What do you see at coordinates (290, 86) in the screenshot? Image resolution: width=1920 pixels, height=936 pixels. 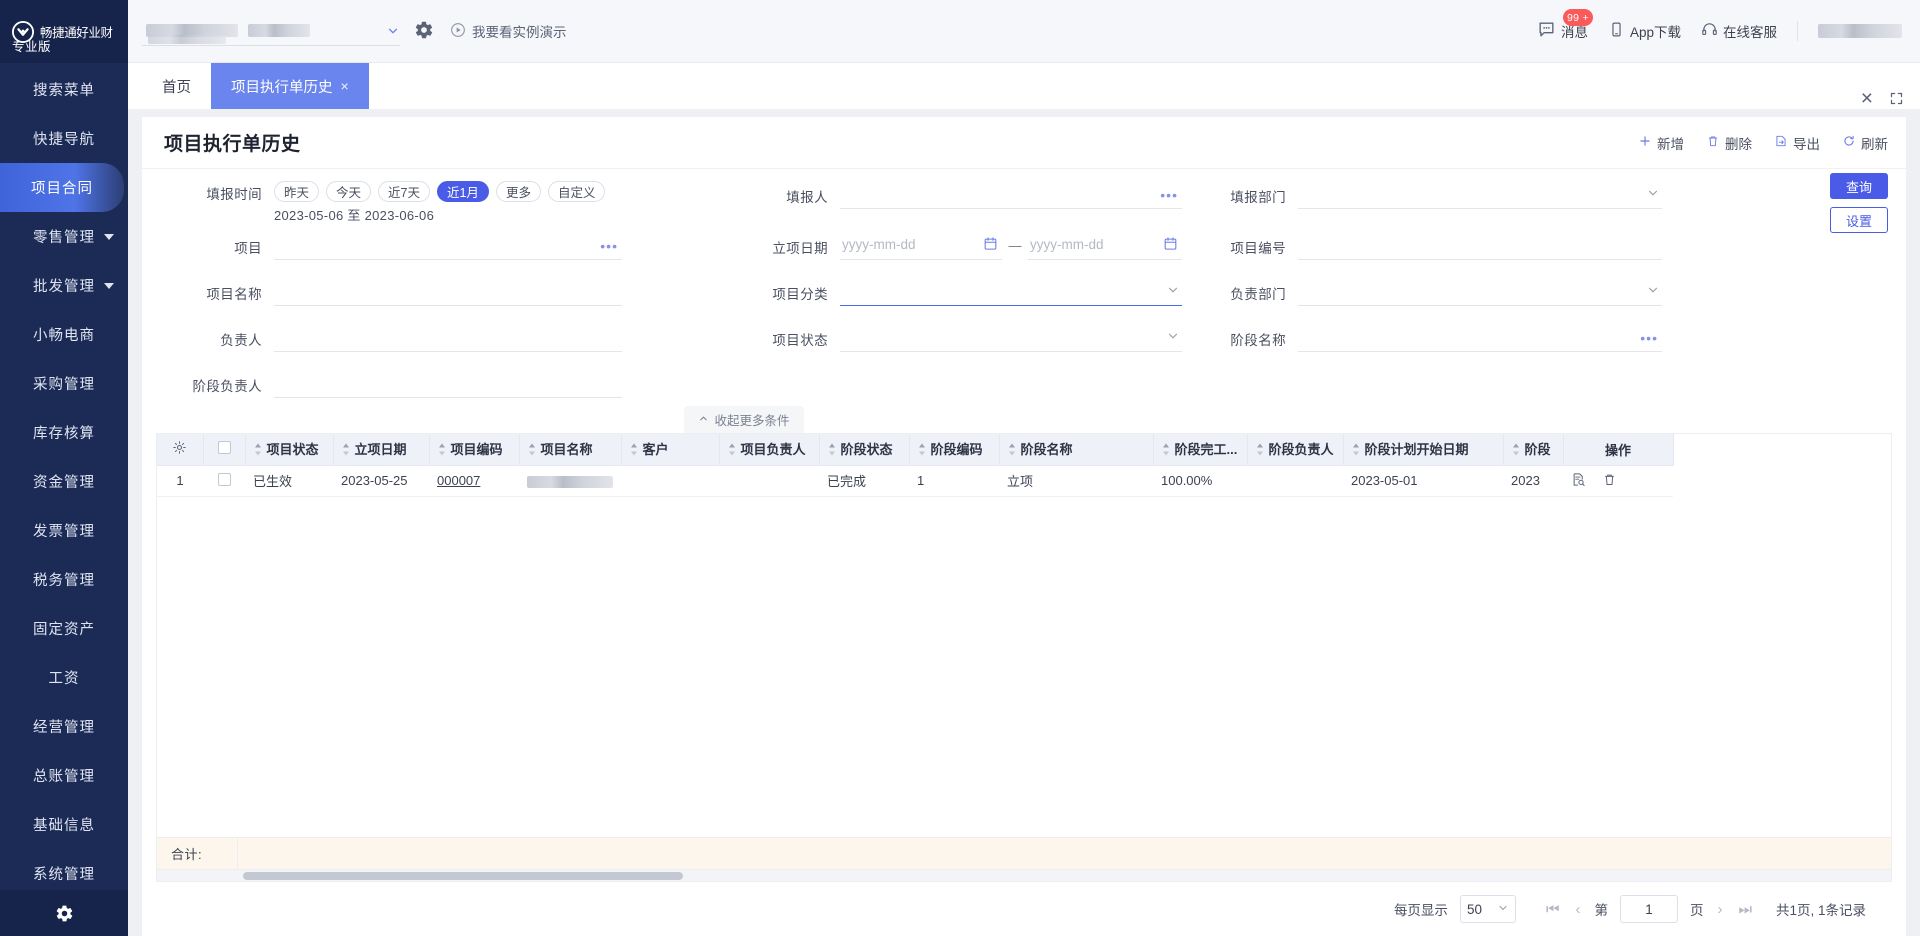 I see `tab-project-execution-history: 项目执行单历史 ×` at bounding box center [290, 86].